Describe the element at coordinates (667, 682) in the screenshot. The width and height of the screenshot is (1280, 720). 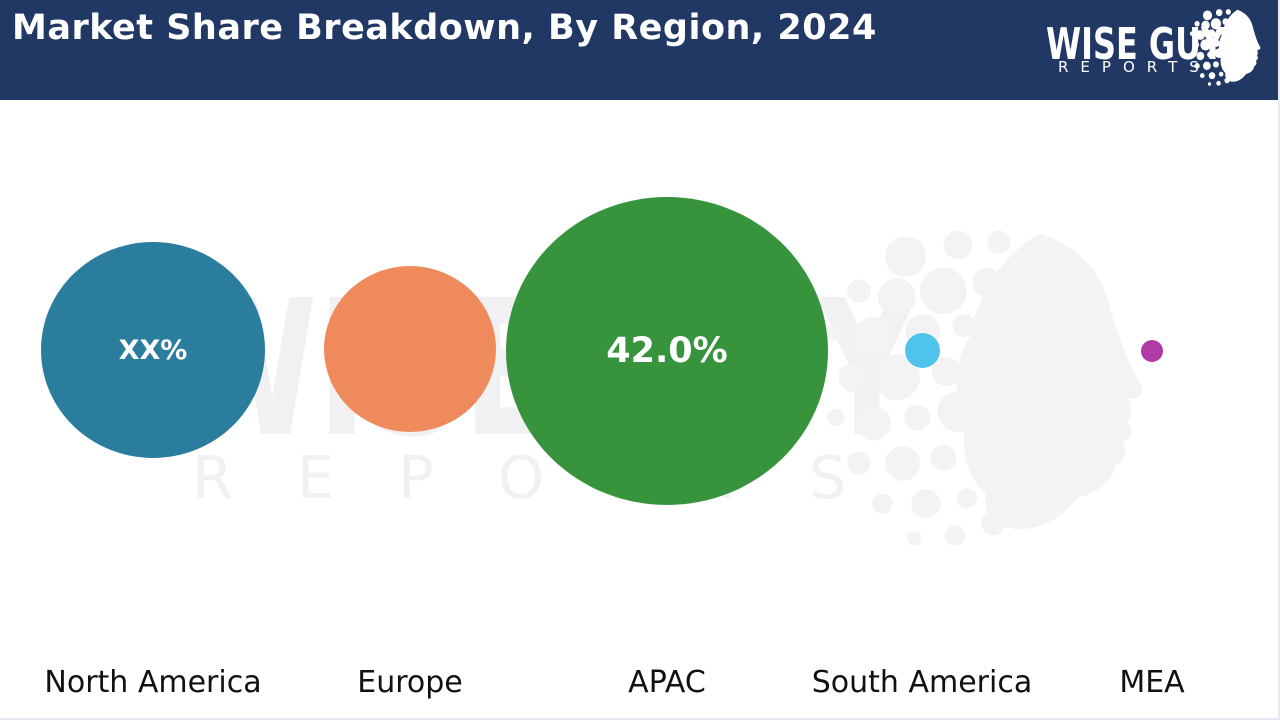
I see `category-label-apac: APAC` at that location.